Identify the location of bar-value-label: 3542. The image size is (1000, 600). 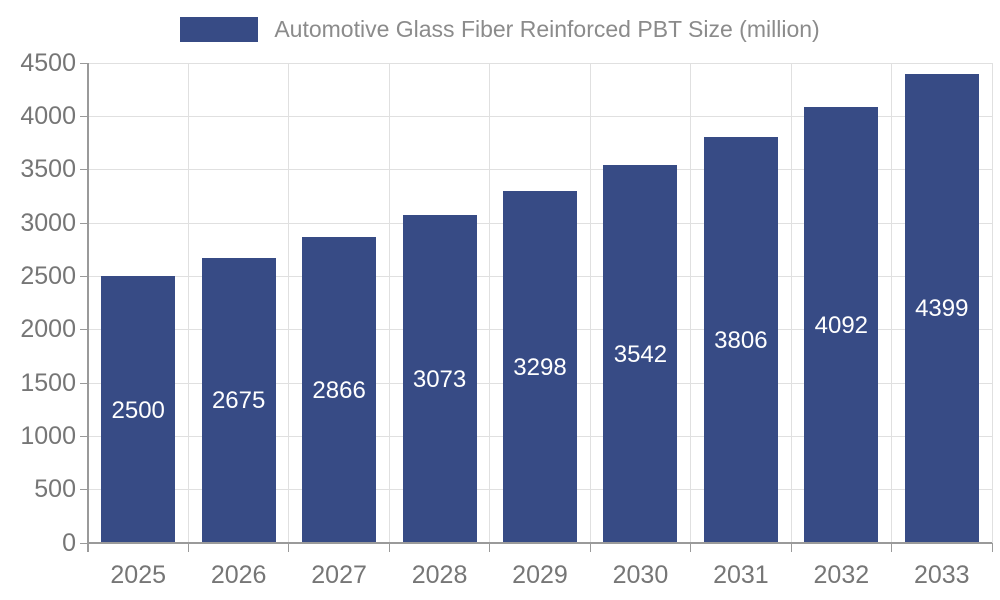
(640, 355).